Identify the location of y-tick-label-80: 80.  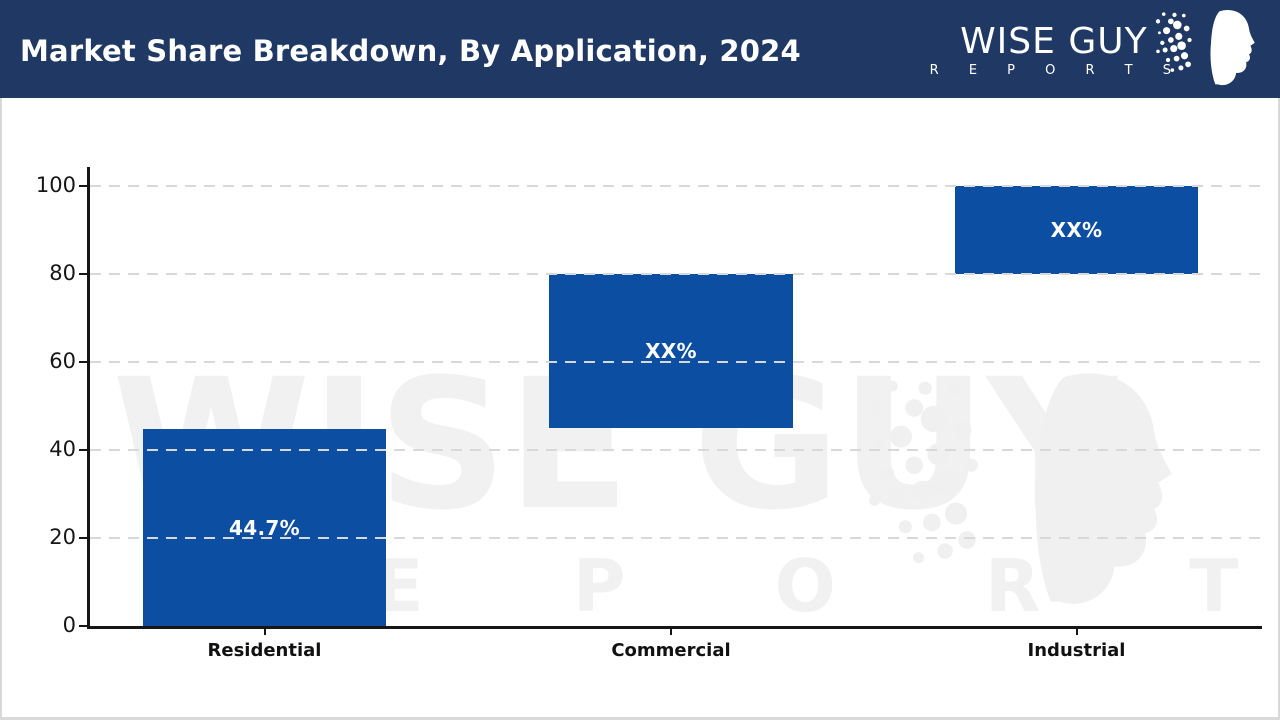
(62, 273).